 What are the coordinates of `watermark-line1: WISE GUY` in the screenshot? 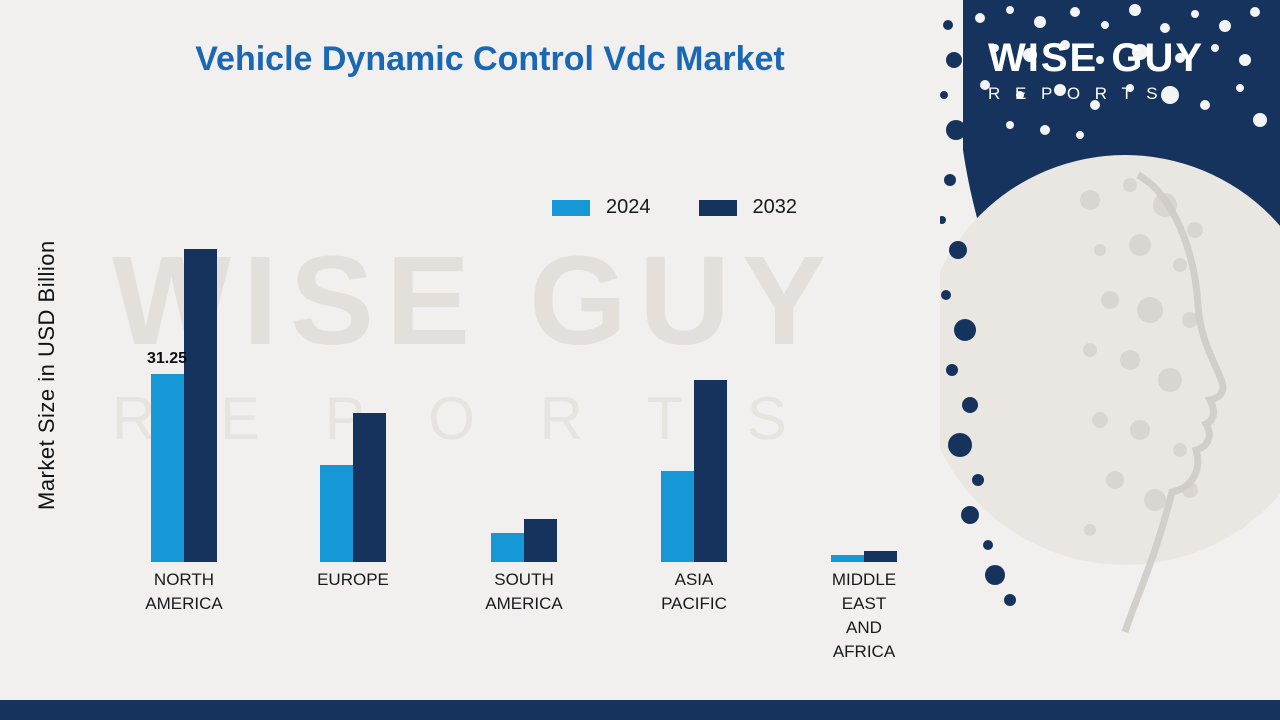 It's located at (475, 300).